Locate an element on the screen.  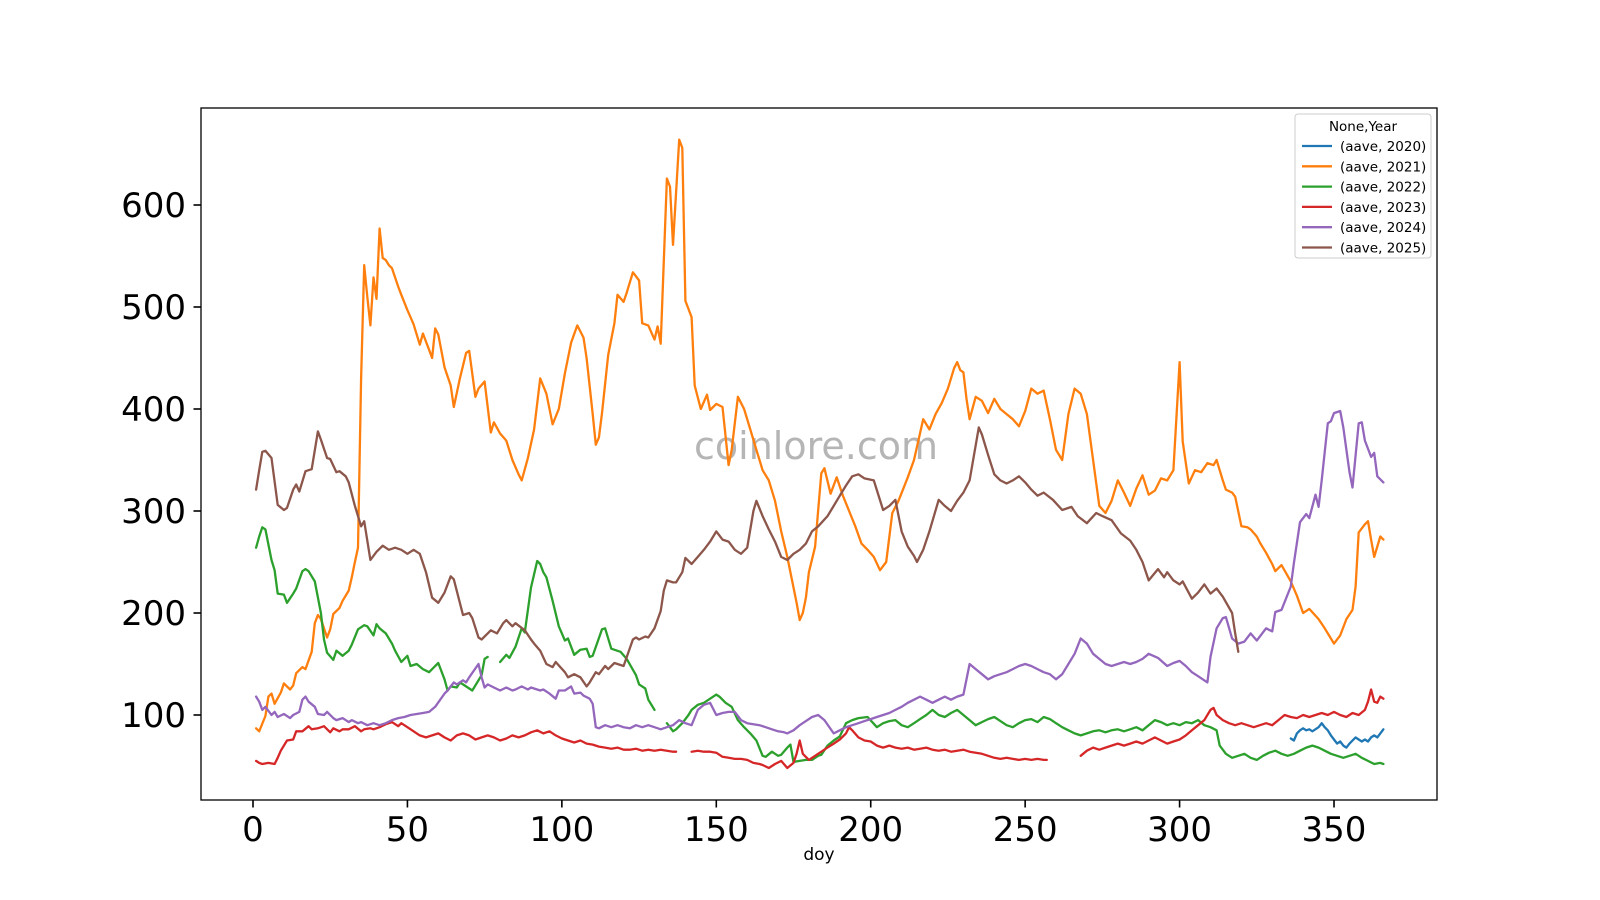
x-tick-label: 350 is located at coordinates (1334, 830).